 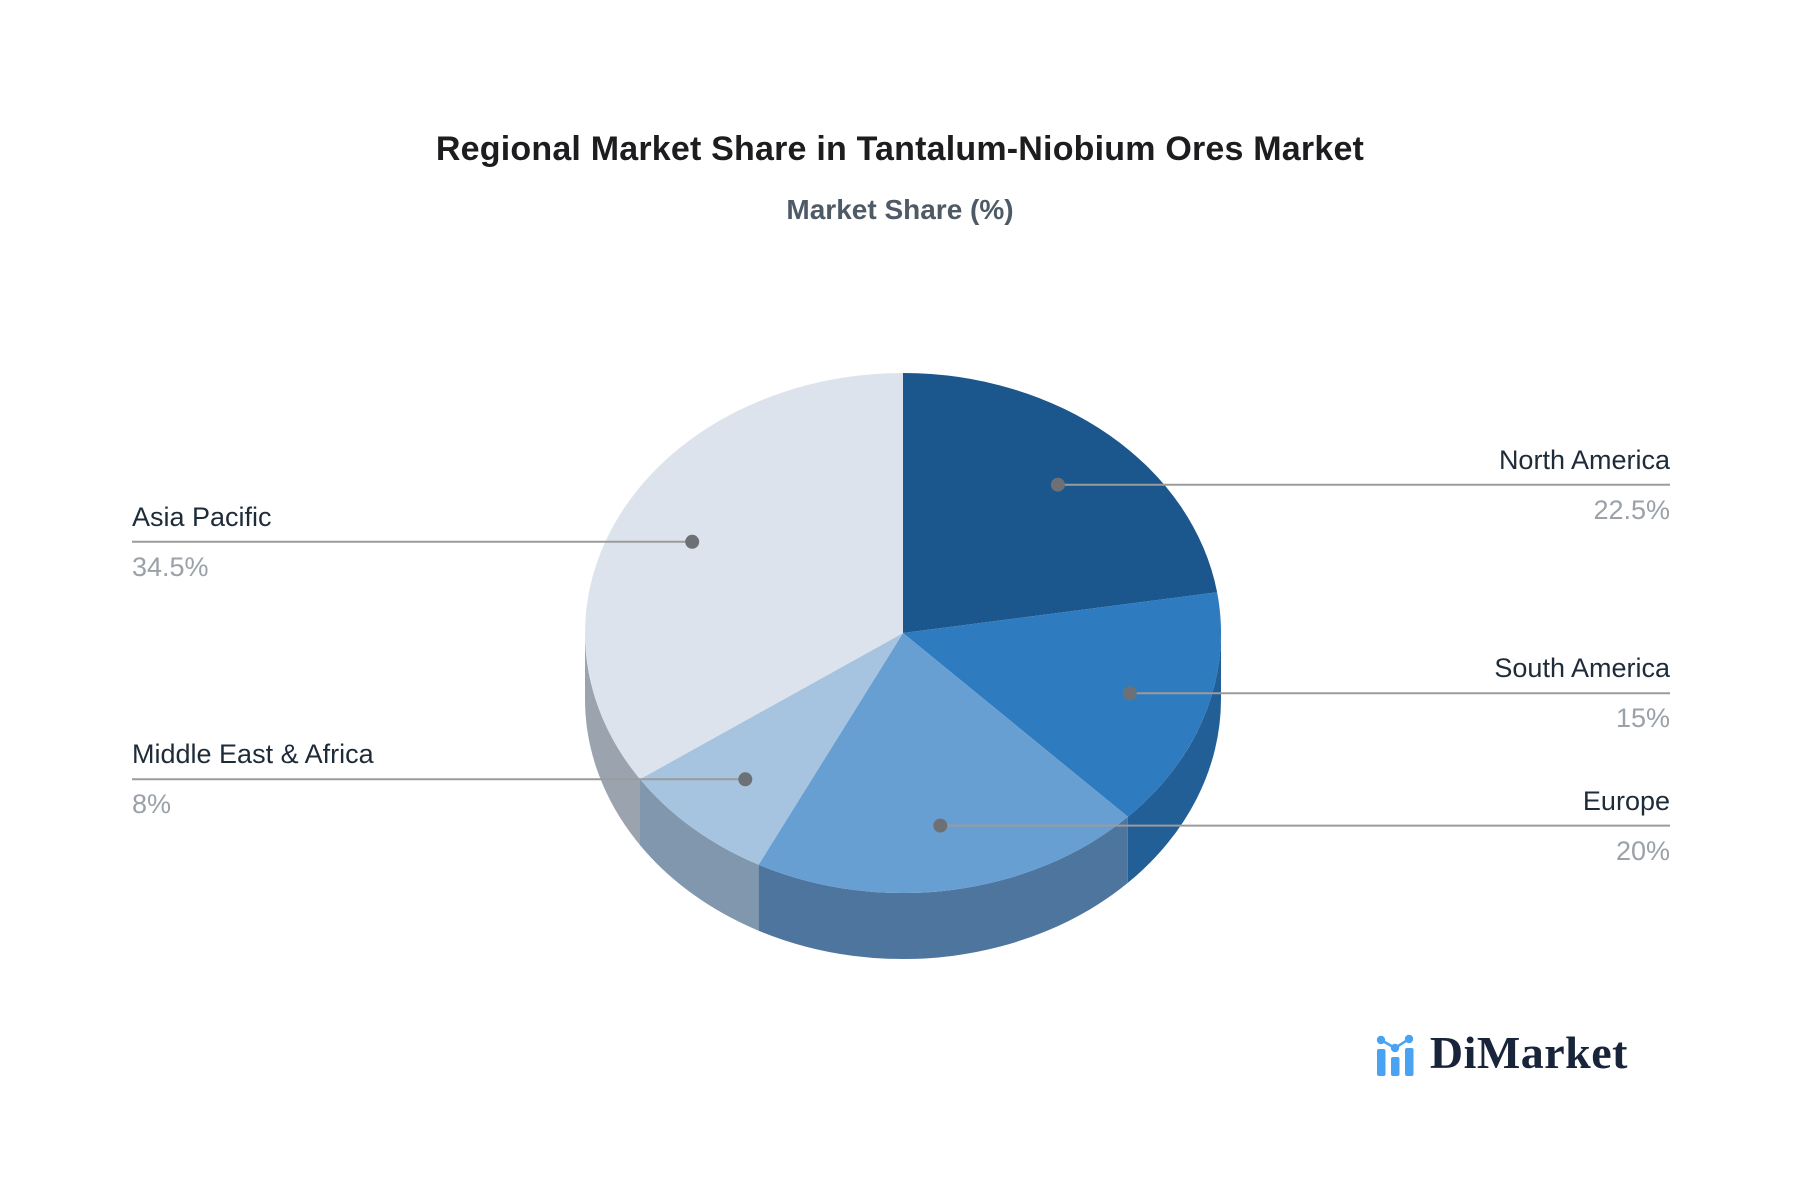 I want to click on slice-label-value: 15%, so click(x=1642, y=718).